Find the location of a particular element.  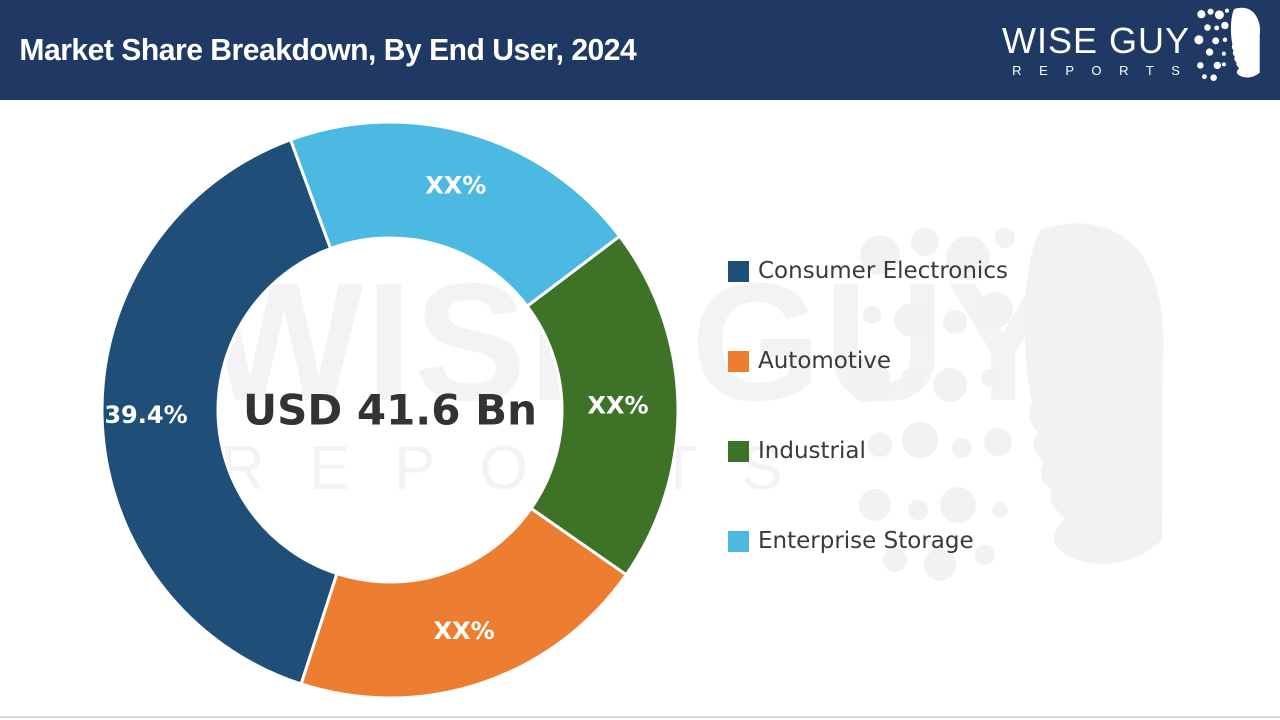

watermark-face-icon is located at coordinates (1013, 407).